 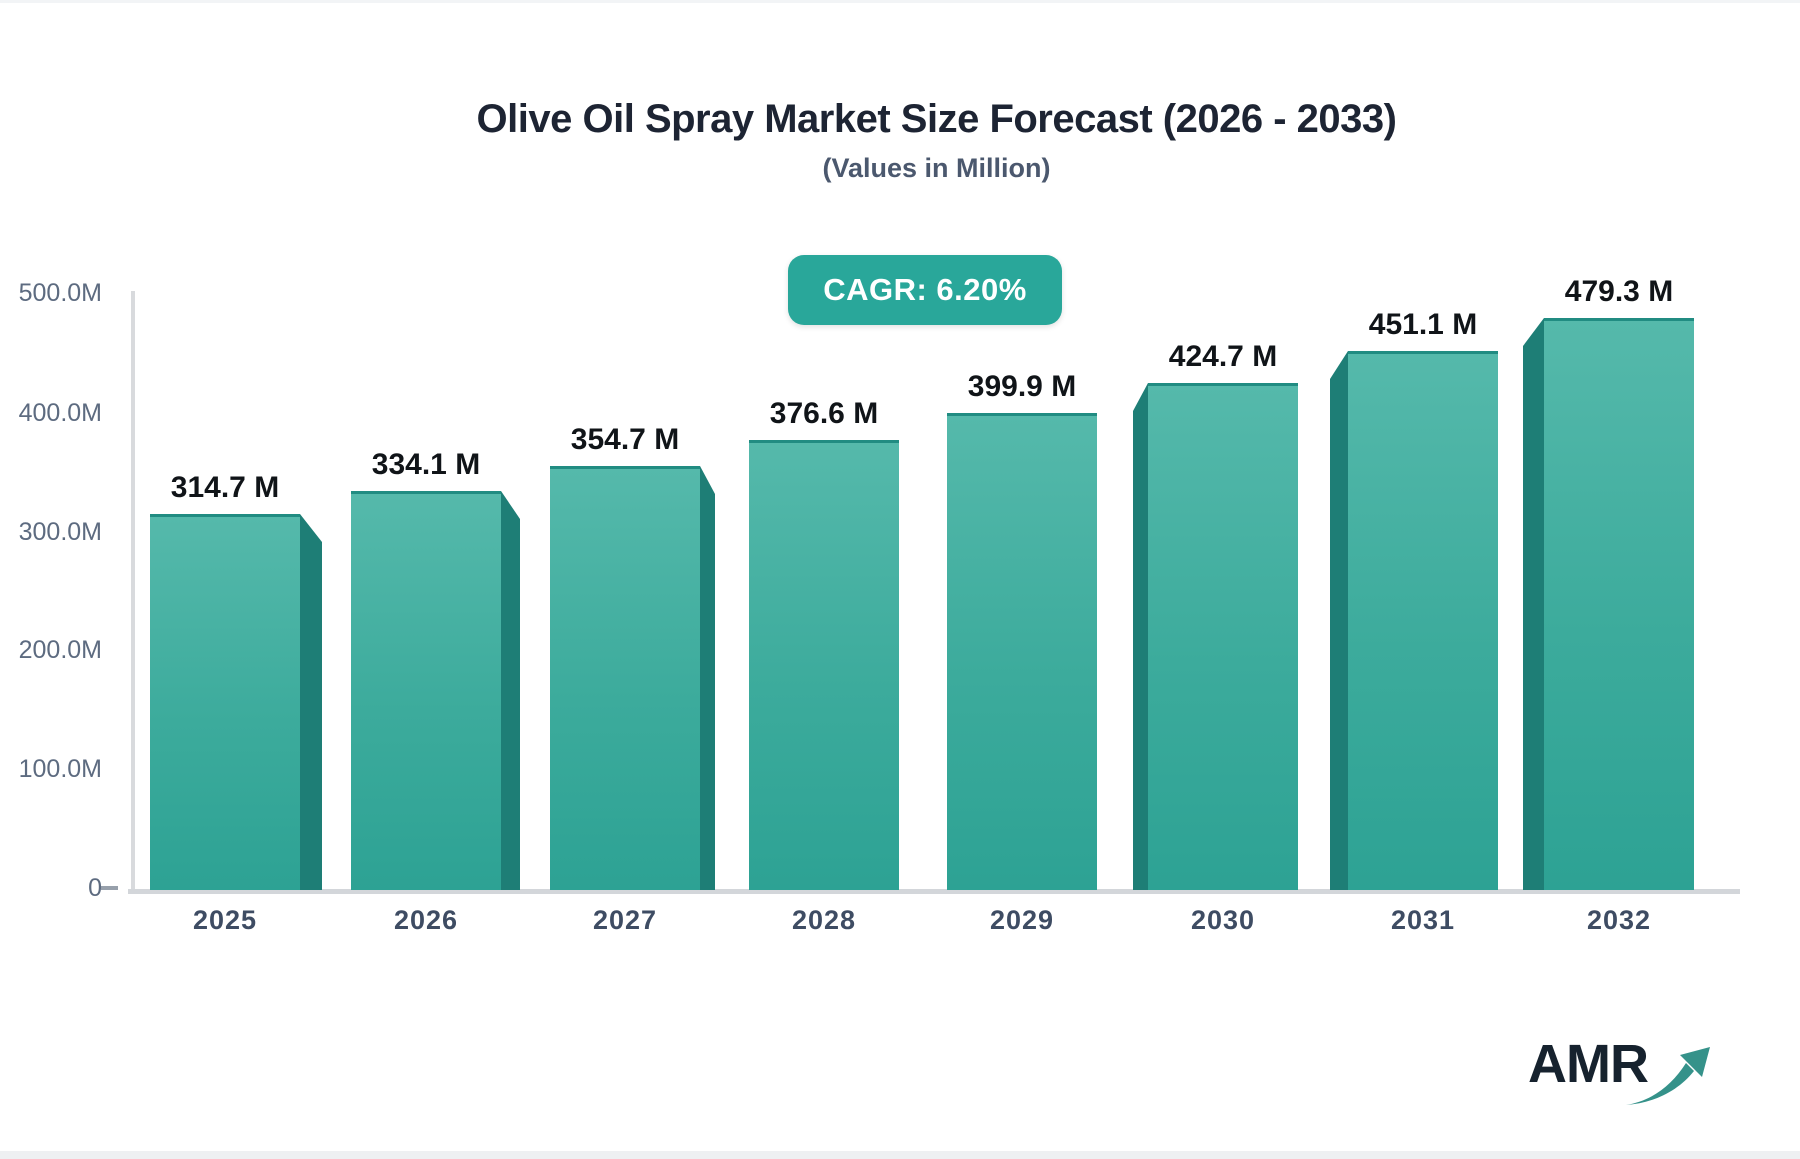 What do you see at coordinates (1619, 291) in the screenshot?
I see `bar-value-label: 479.3 M` at bounding box center [1619, 291].